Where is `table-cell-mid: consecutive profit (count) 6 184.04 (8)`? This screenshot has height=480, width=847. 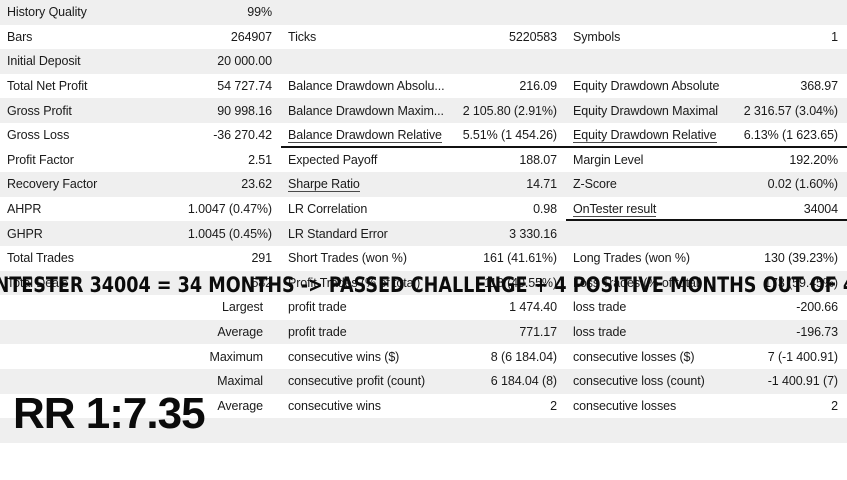
table-cell-mid: consecutive profit (count) 6 184.04 (8) is located at coordinates (423, 381).